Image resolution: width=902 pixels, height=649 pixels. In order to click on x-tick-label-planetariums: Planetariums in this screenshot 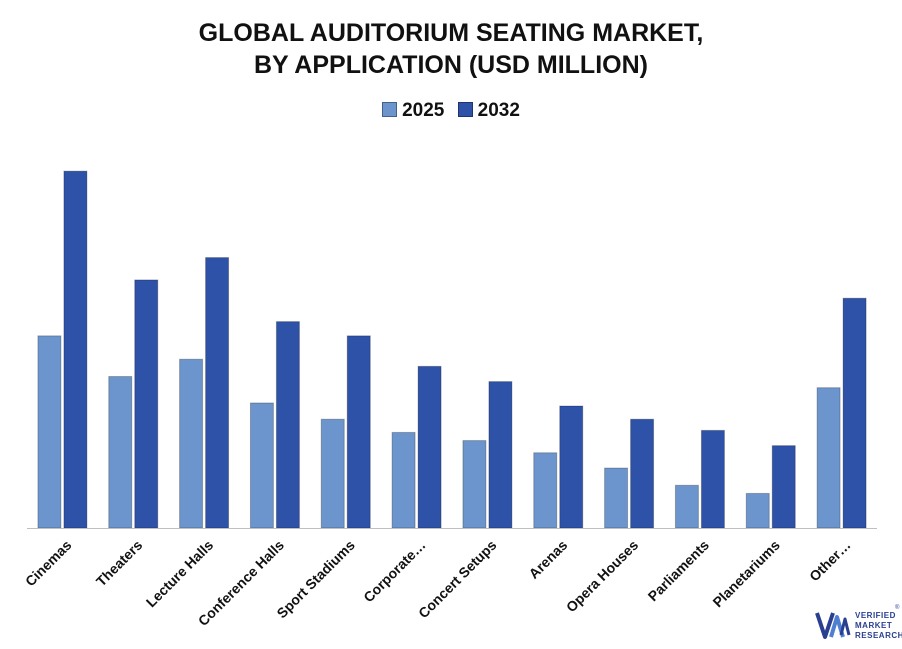, I will do `click(746, 574)`.